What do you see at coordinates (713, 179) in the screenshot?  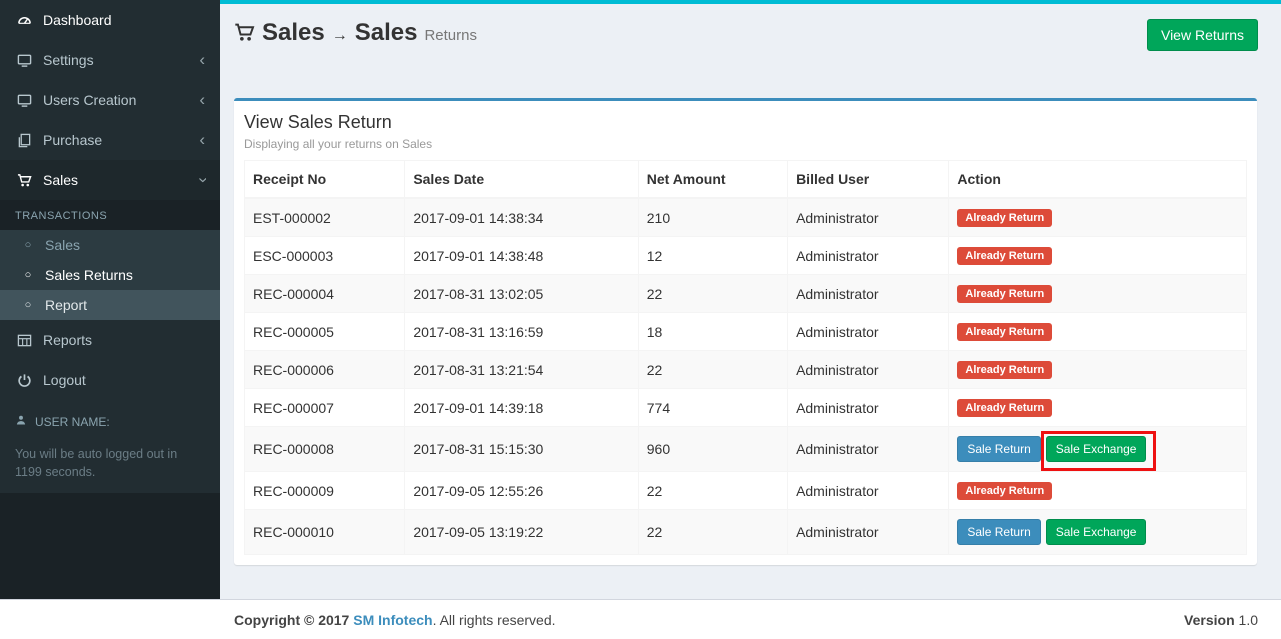 I see `column-header: Net Amount` at bounding box center [713, 179].